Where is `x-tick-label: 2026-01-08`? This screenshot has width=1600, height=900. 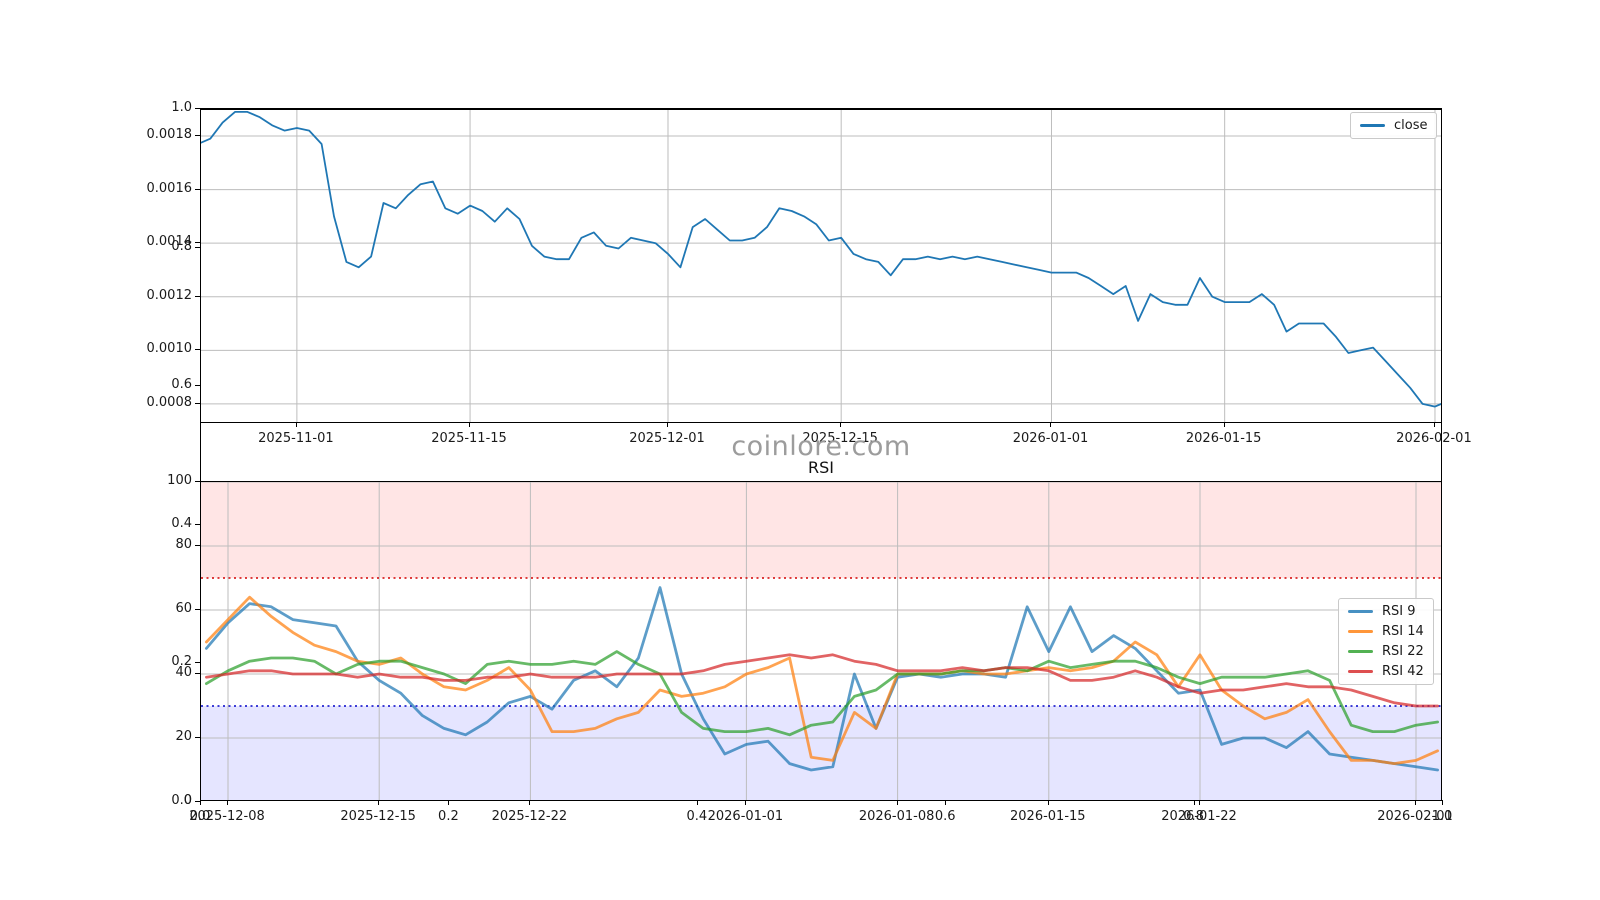
x-tick-label: 2026-01-08 is located at coordinates (896, 816).